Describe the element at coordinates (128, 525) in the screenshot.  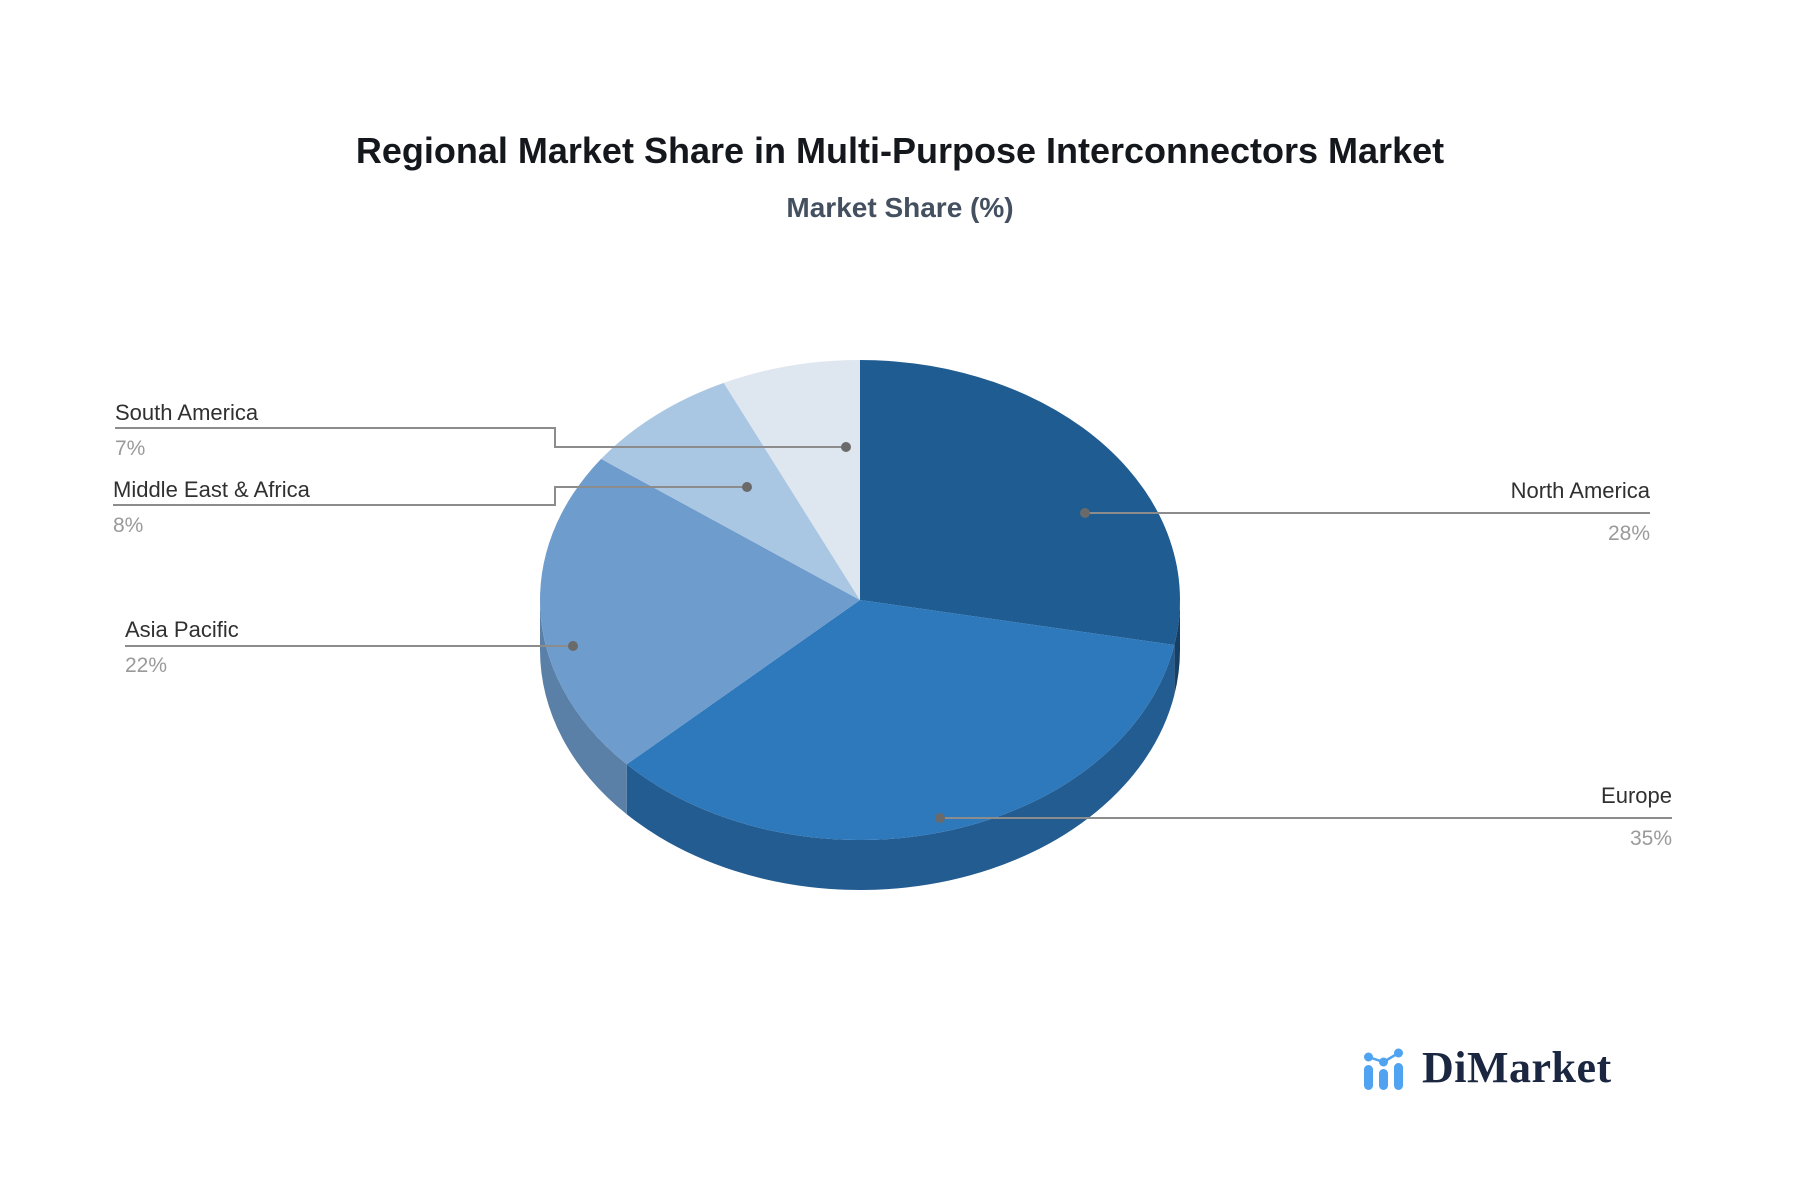
I see `slice-percent-text: 8%` at that location.